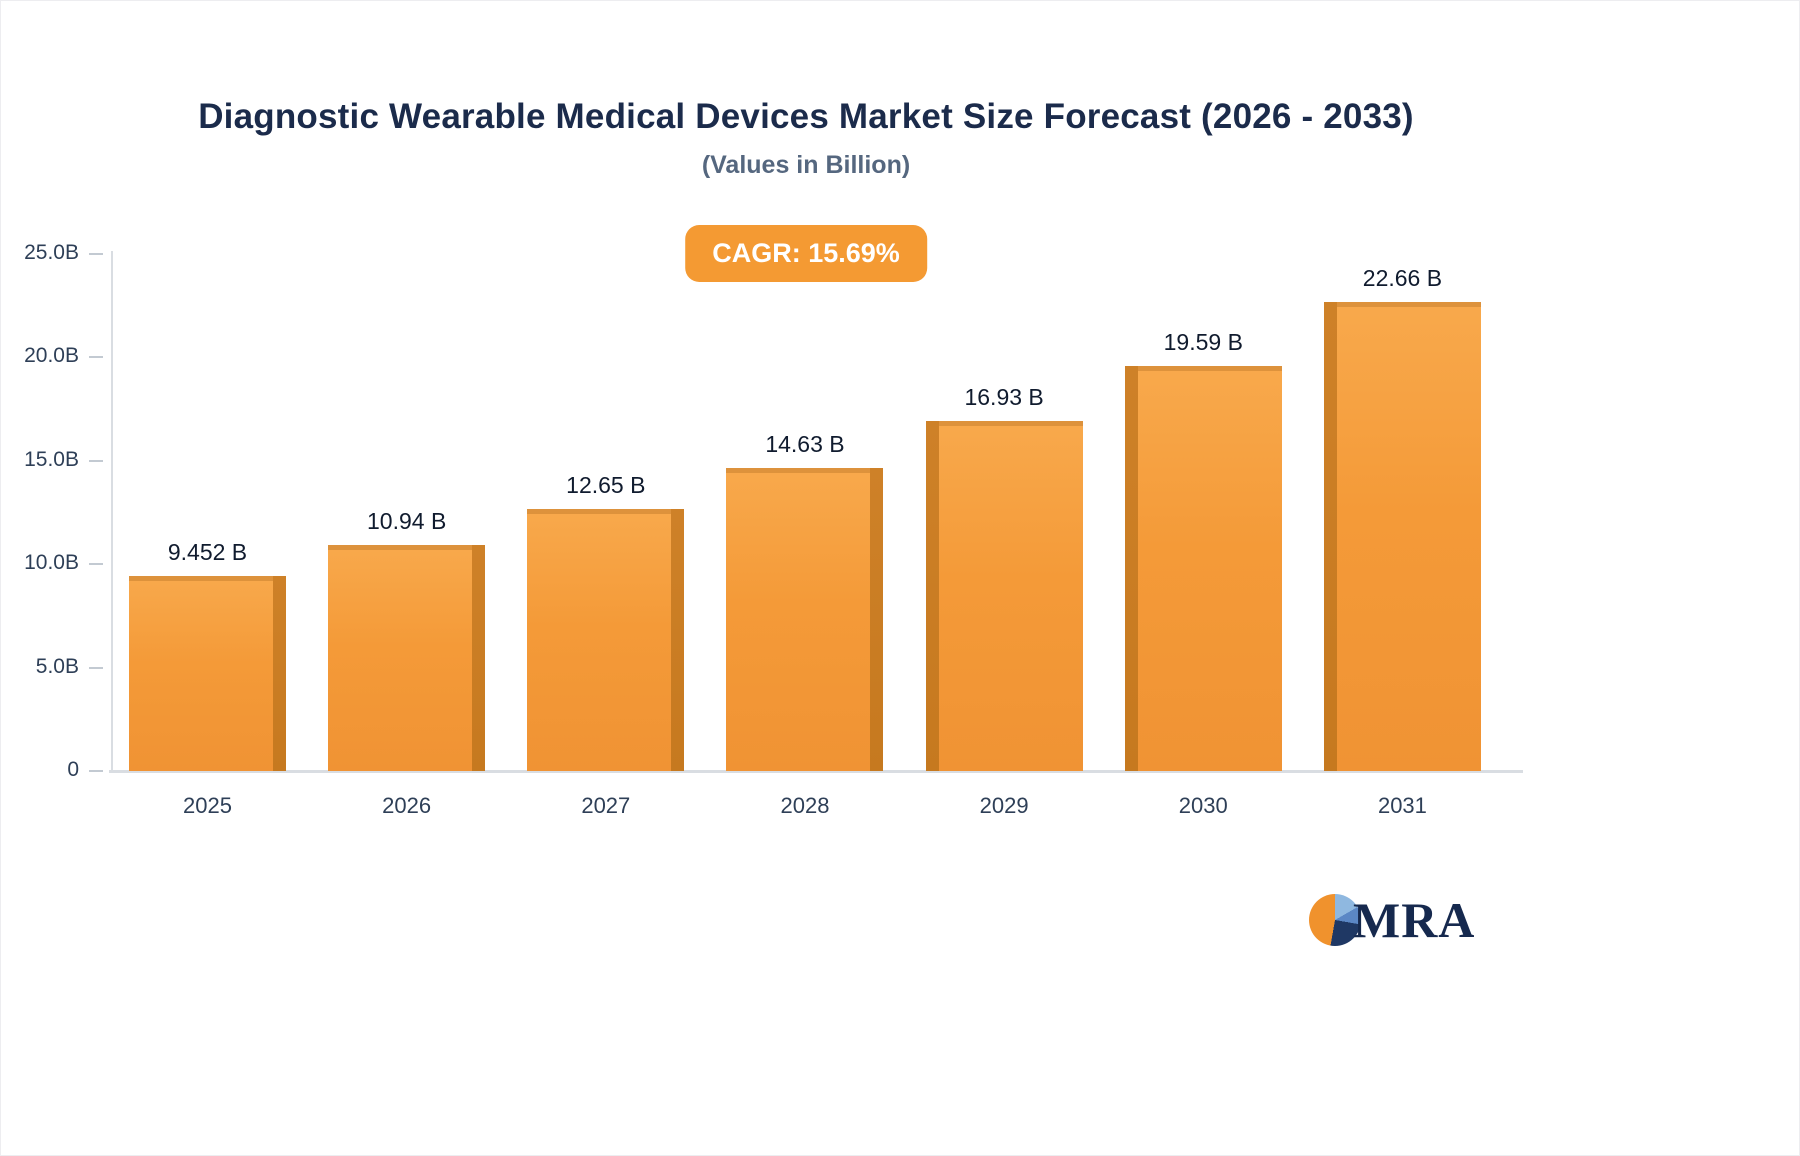  Describe the element at coordinates (1335, 920) in the screenshot. I see `pie-chart-logo-icon` at that location.